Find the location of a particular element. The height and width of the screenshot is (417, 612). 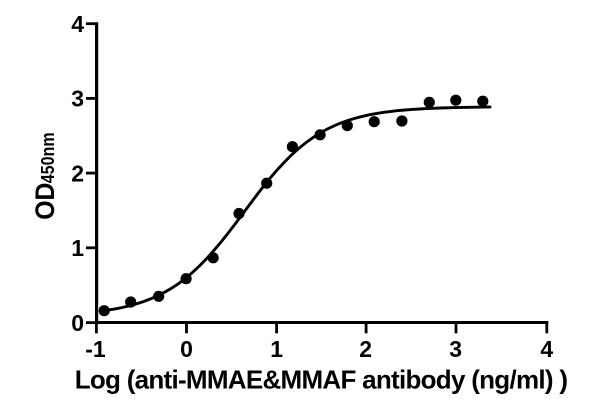

svg-text: OD is located at coordinates (45, 201).